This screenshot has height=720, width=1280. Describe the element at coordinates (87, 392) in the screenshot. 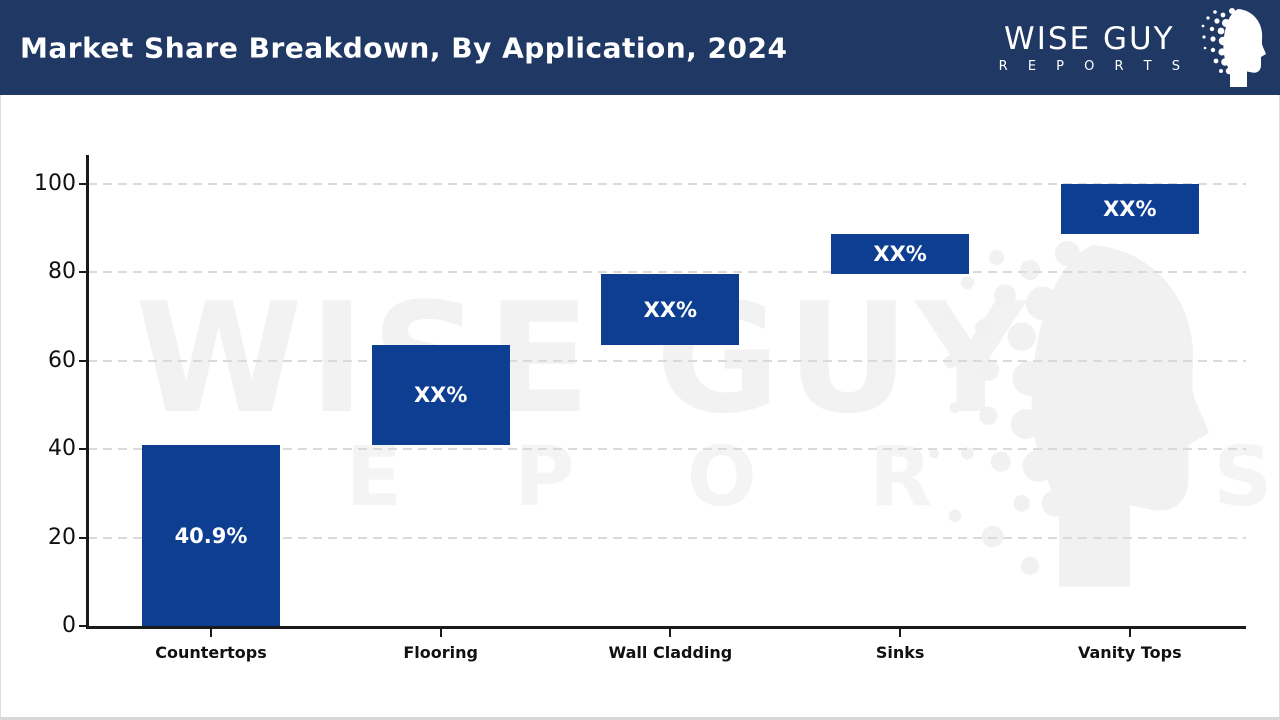

I see `y-axis-line` at that location.